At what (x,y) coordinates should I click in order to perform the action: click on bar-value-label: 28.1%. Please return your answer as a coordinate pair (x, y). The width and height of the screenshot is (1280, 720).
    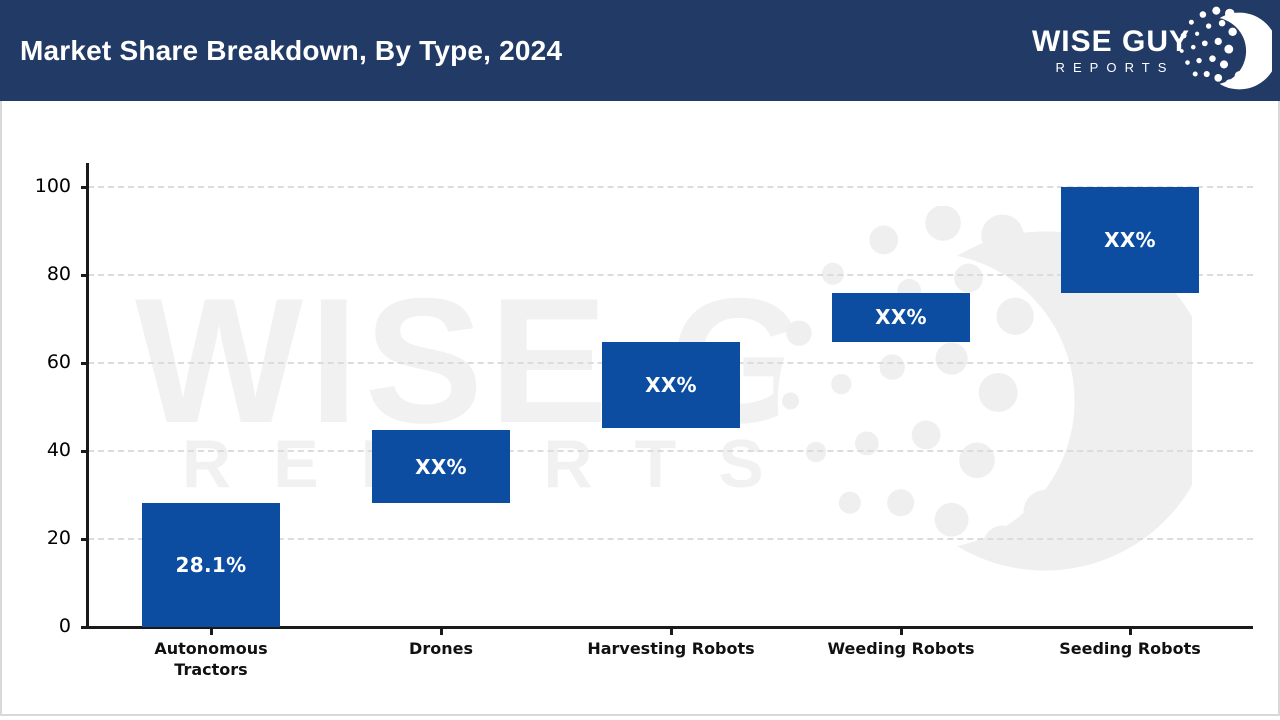
    Looking at the image, I should click on (211, 565).